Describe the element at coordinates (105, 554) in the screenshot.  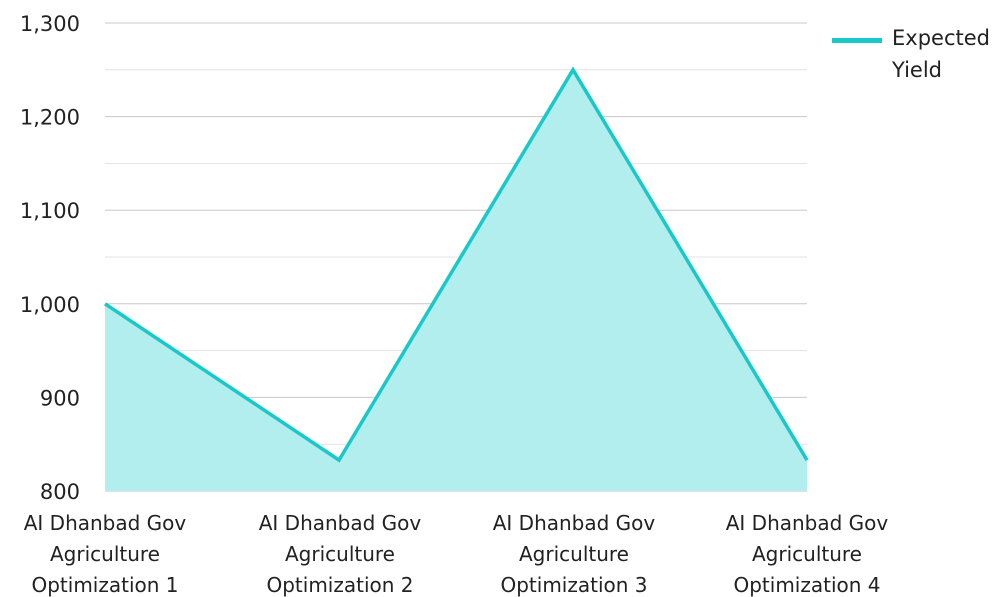
I see `x-tick-label: AI Dhanbad Gov Agriculture Optimization 1` at that location.